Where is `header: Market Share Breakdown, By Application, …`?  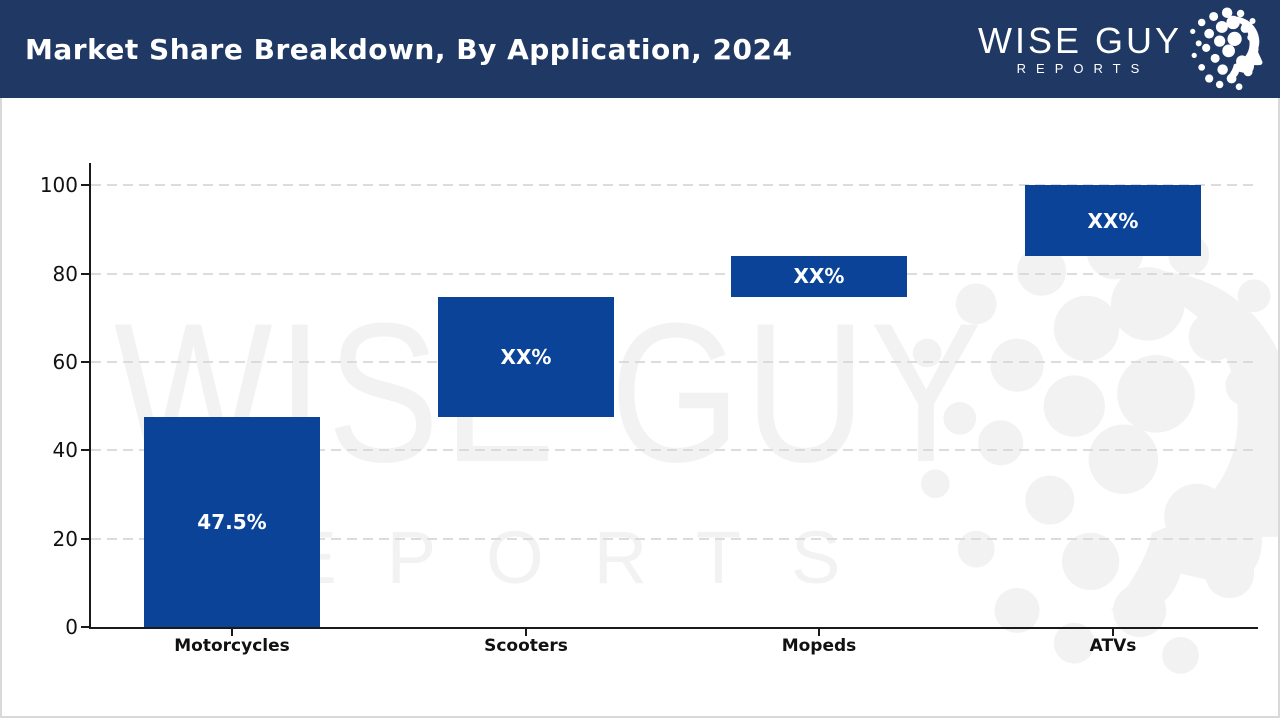 header: Market Share Breakdown, By Application, … is located at coordinates (640, 49).